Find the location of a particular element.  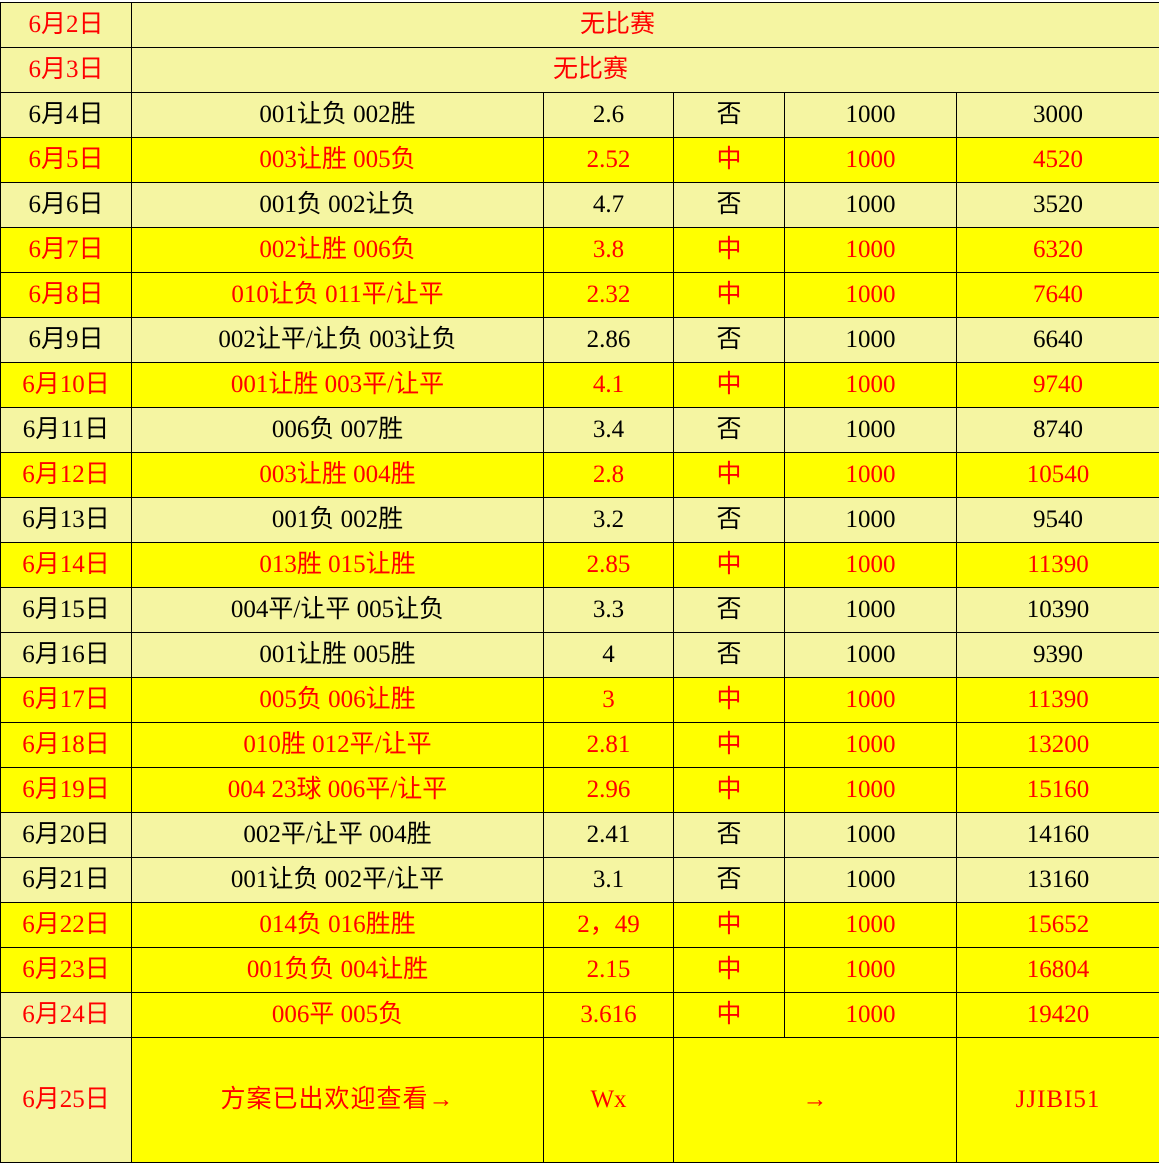

cell-total: 9390 is located at coordinates (1058, 655).